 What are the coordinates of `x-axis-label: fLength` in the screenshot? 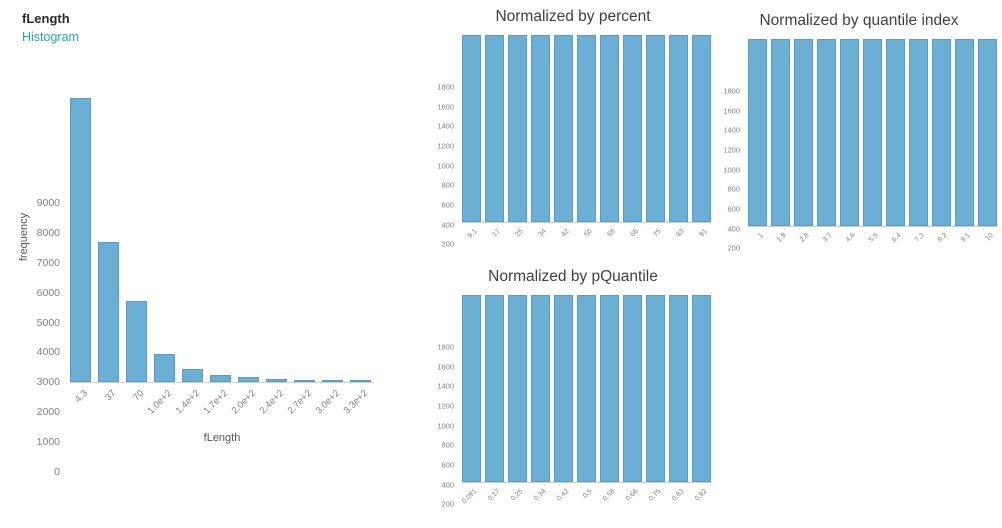 It's located at (222, 438).